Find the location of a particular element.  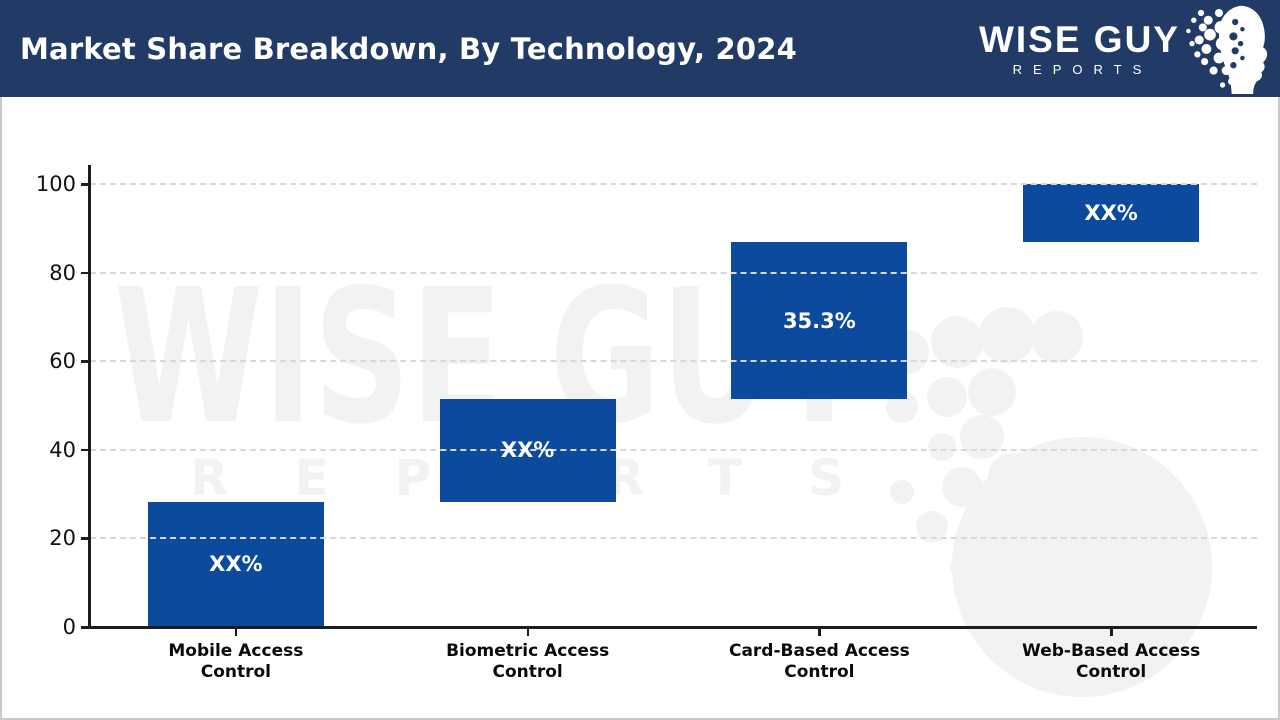

watermark-face-icon is located at coordinates (1048, 502).